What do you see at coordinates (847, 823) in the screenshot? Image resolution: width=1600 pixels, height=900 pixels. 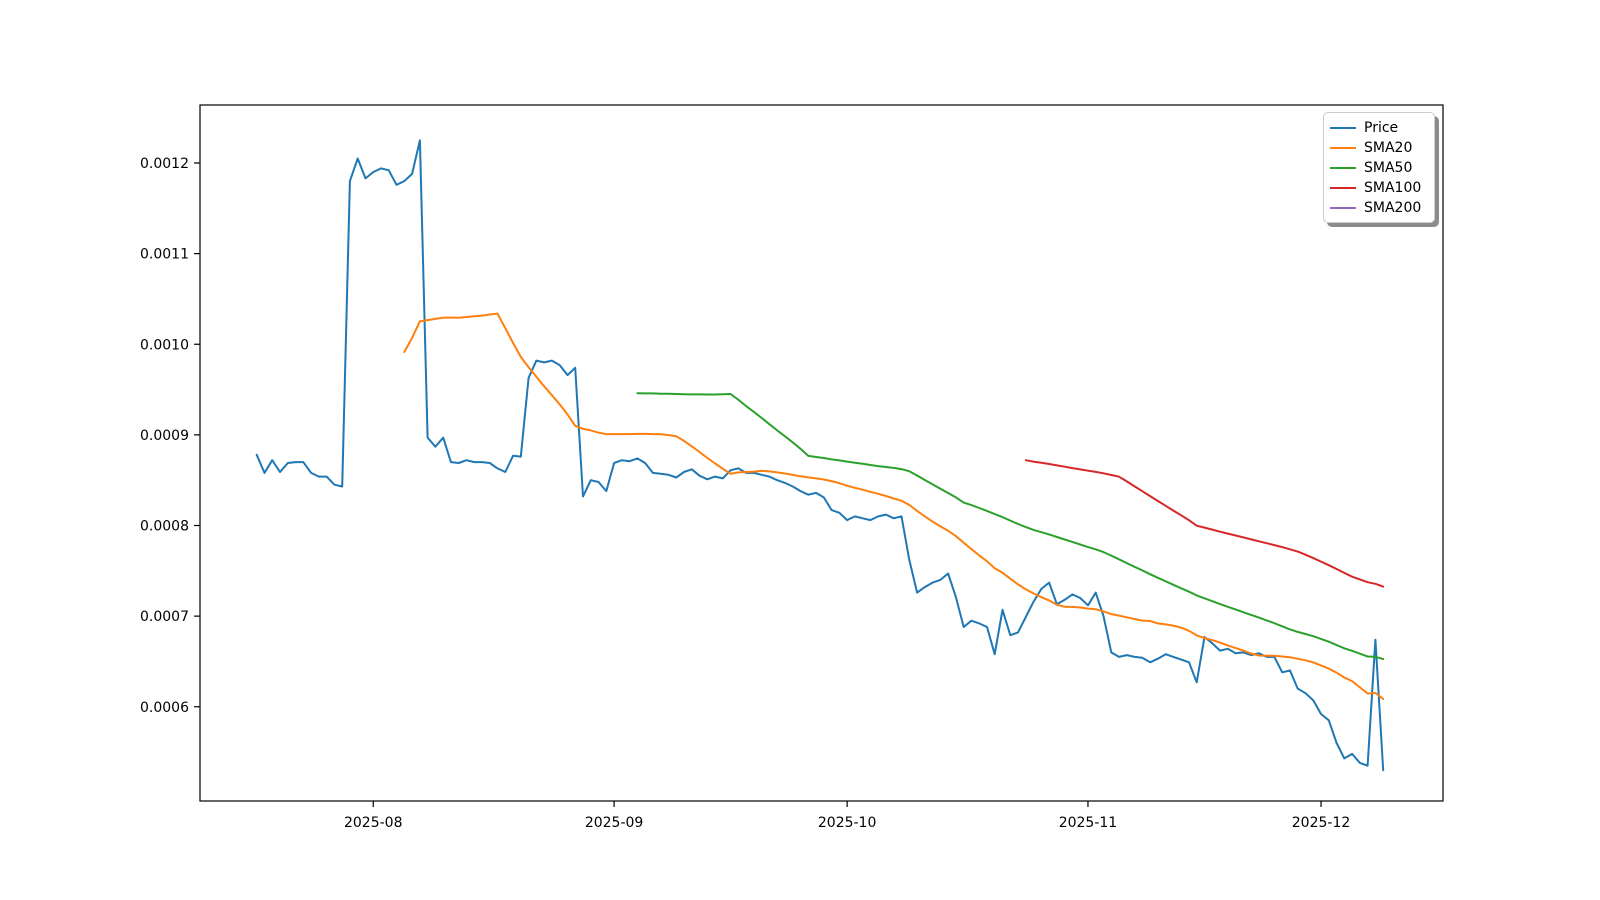 I see `x-tick-label: 2025-10` at bounding box center [847, 823].